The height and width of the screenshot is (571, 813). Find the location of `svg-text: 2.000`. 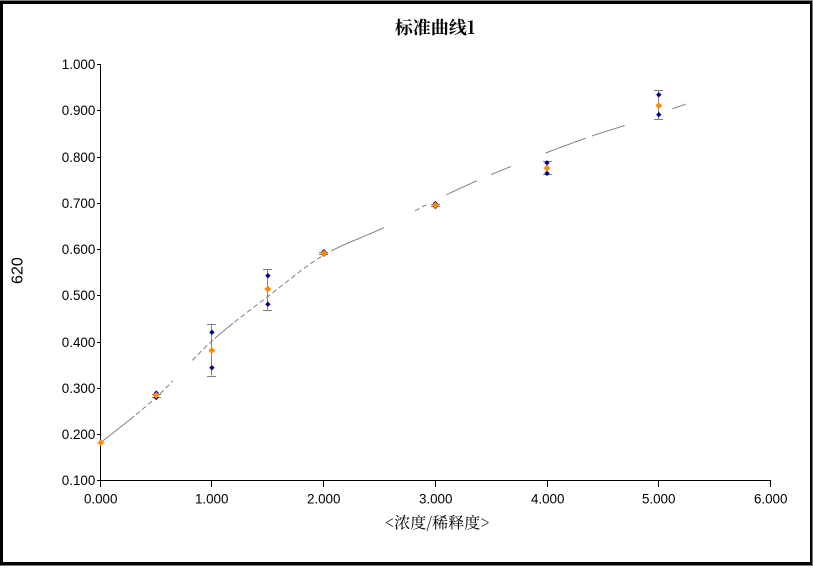

svg-text: 2.000 is located at coordinates (324, 499).